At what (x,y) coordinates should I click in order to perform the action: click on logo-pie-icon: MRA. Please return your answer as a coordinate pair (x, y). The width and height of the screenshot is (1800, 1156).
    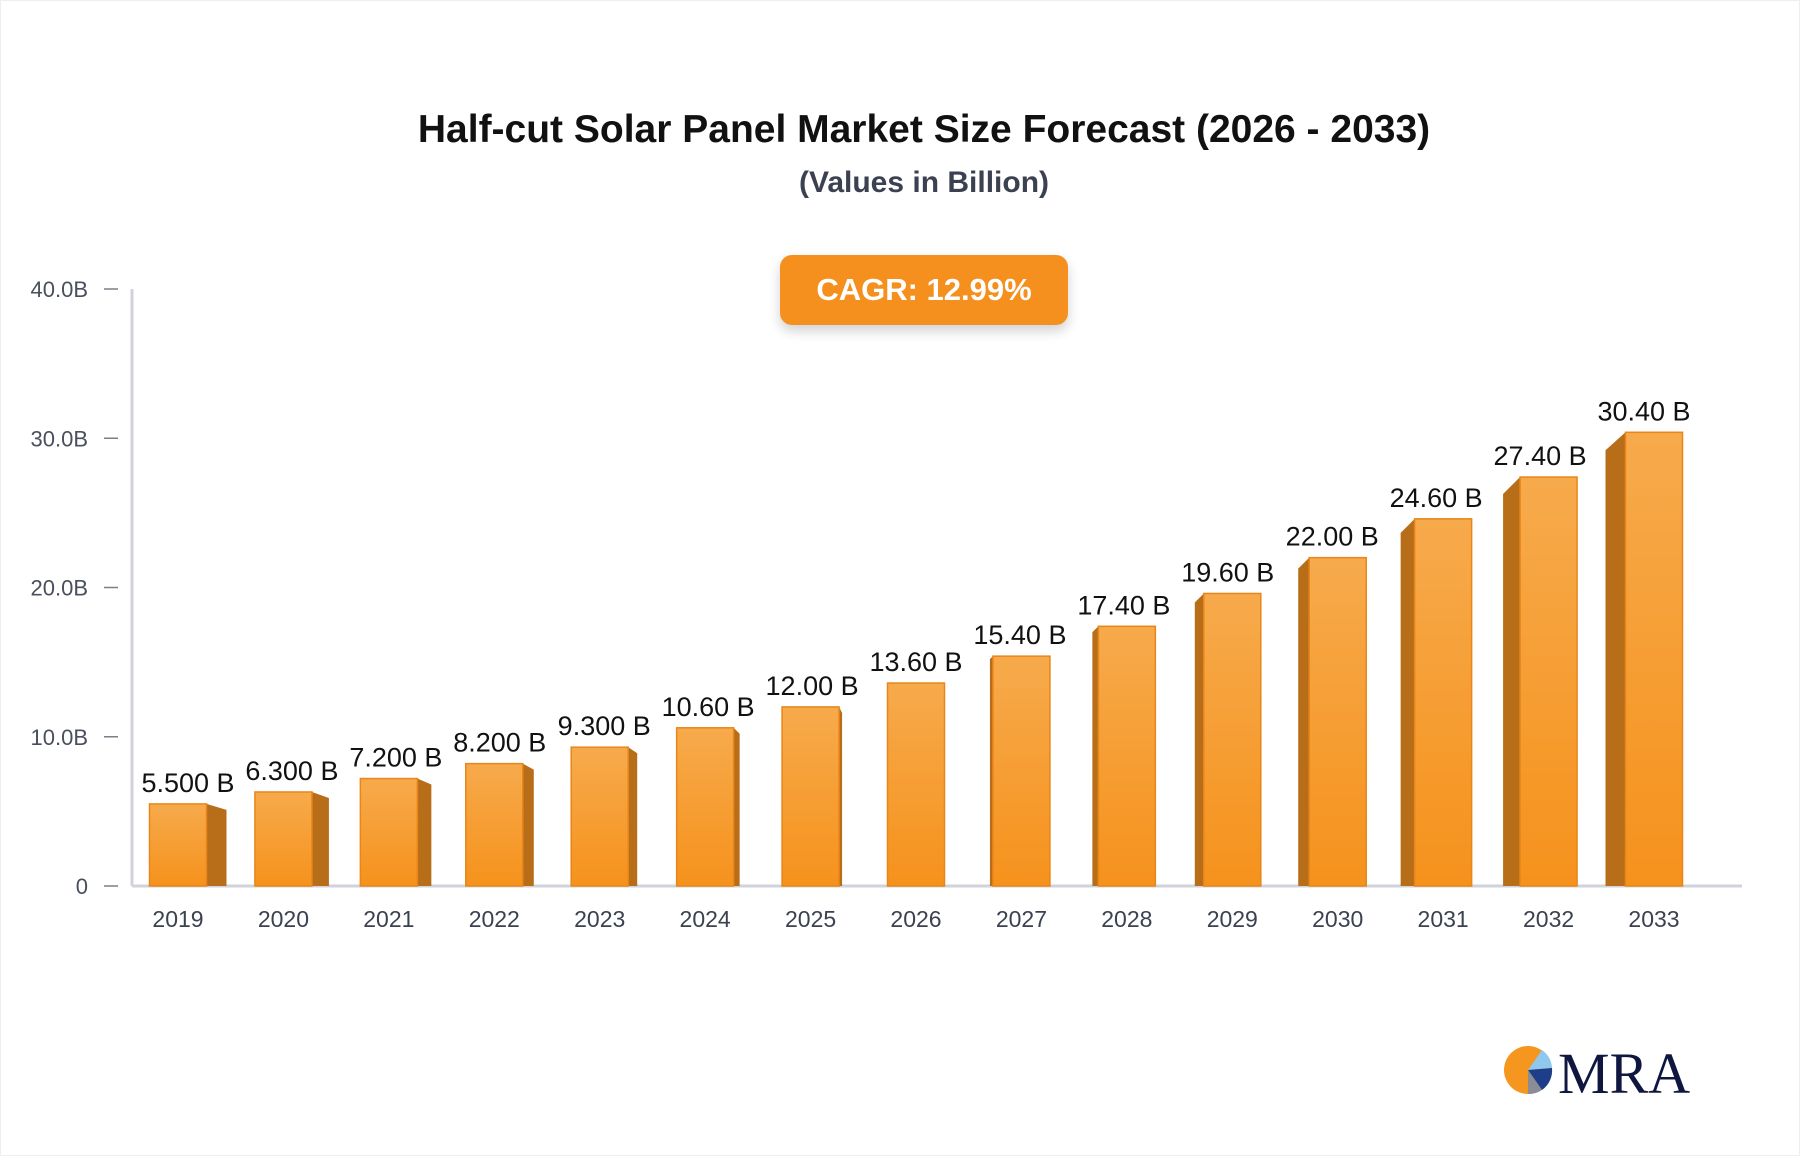
    Looking at the image, I should click on (1597, 1070).